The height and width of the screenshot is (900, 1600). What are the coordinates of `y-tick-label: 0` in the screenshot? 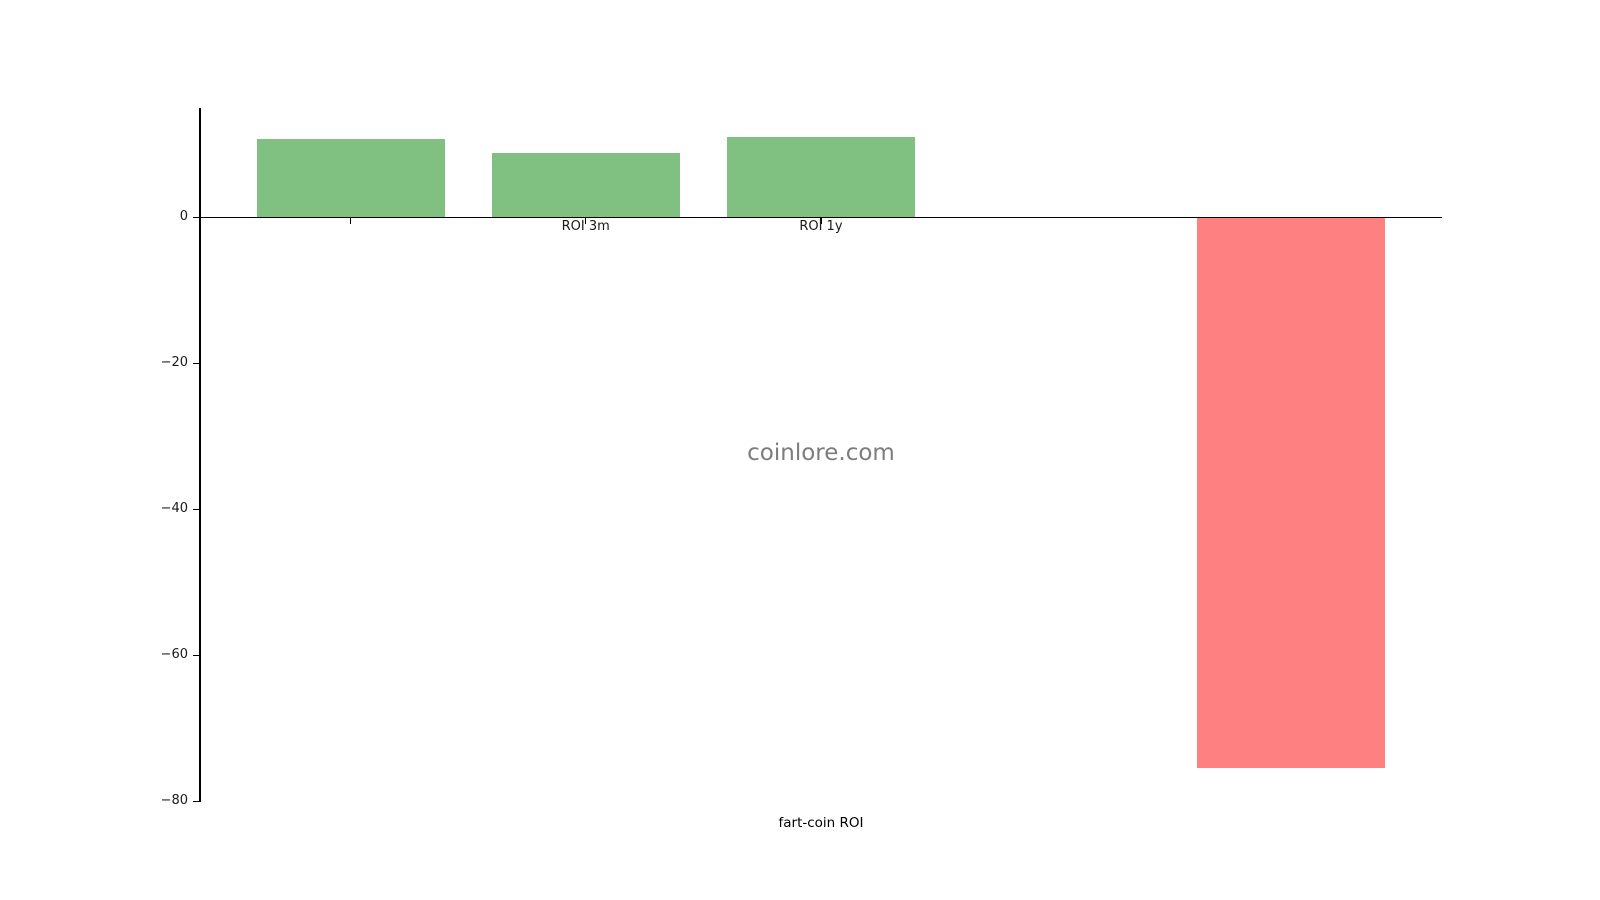 It's located at (183, 217).